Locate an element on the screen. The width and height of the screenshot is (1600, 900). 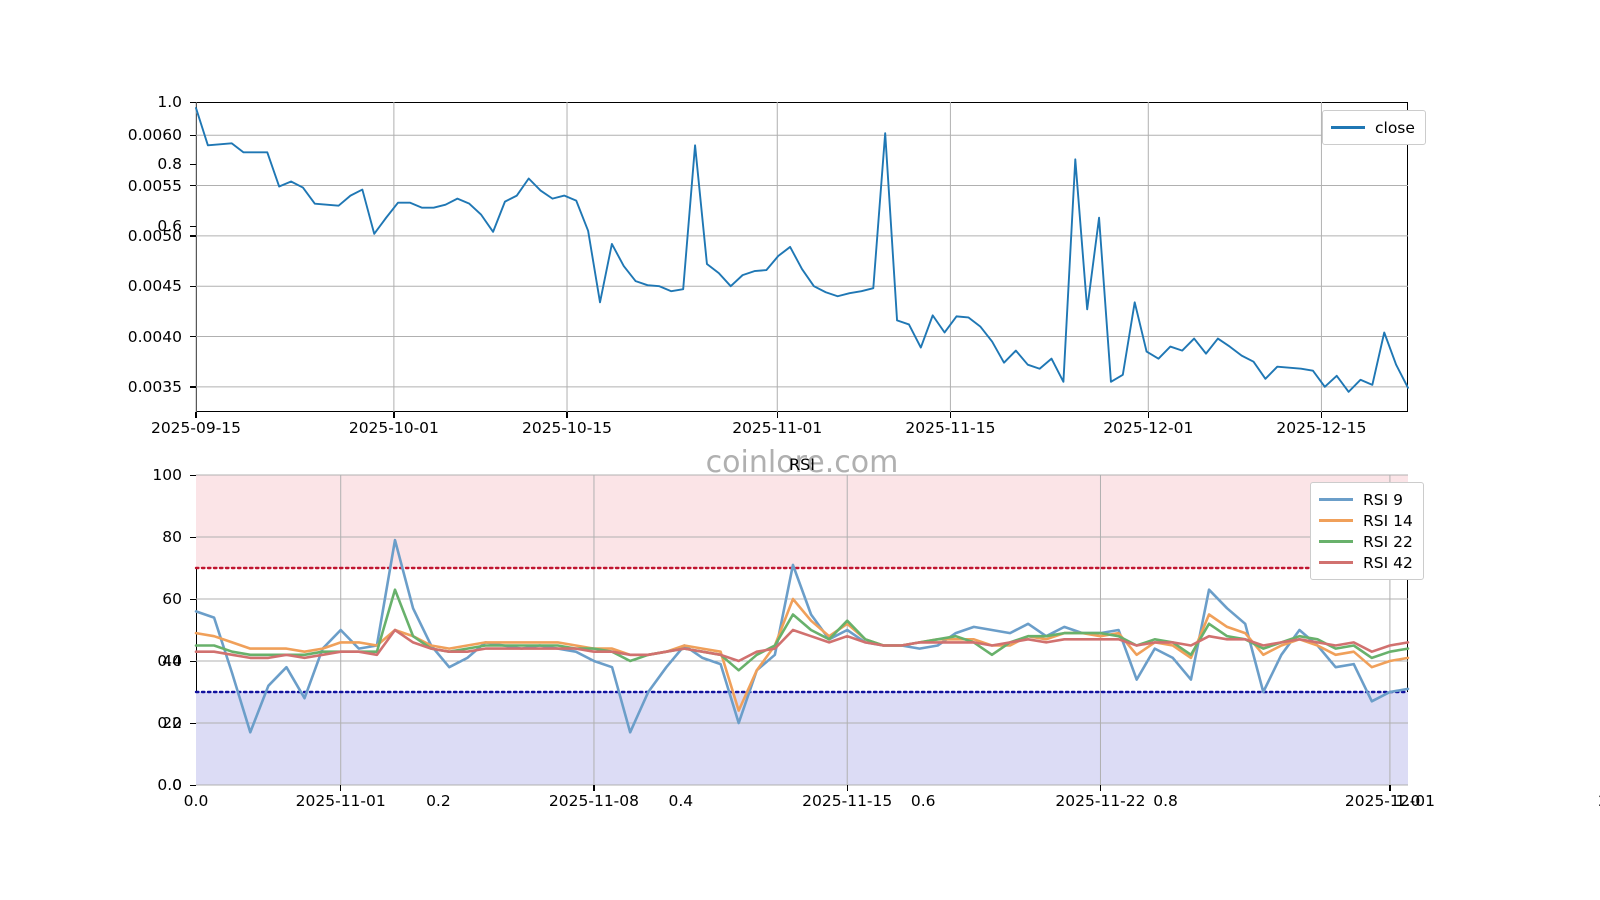
rsi-x-overlay-tick-label: 0.2 is located at coordinates (438, 801).